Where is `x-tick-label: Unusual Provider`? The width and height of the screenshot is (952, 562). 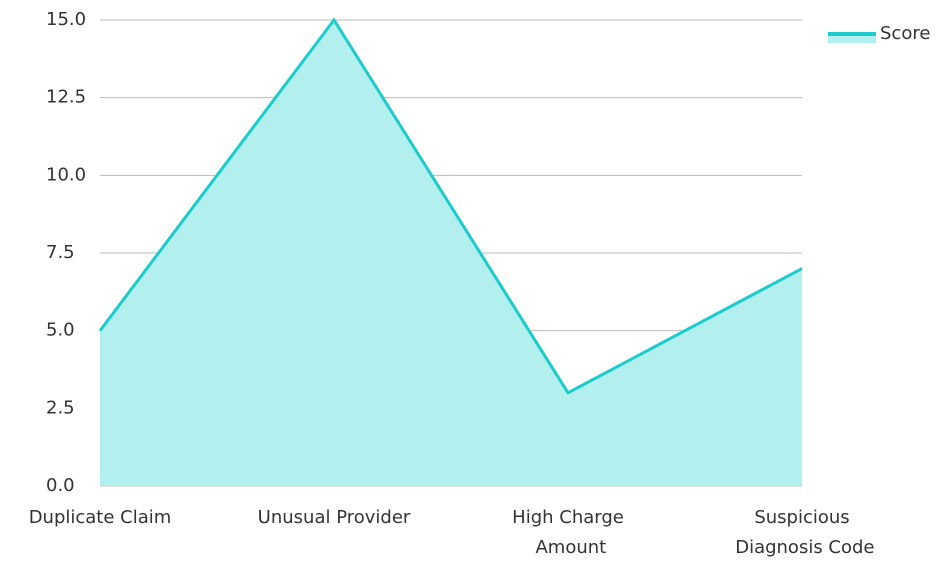
x-tick-label: Unusual Provider is located at coordinates (334, 517).